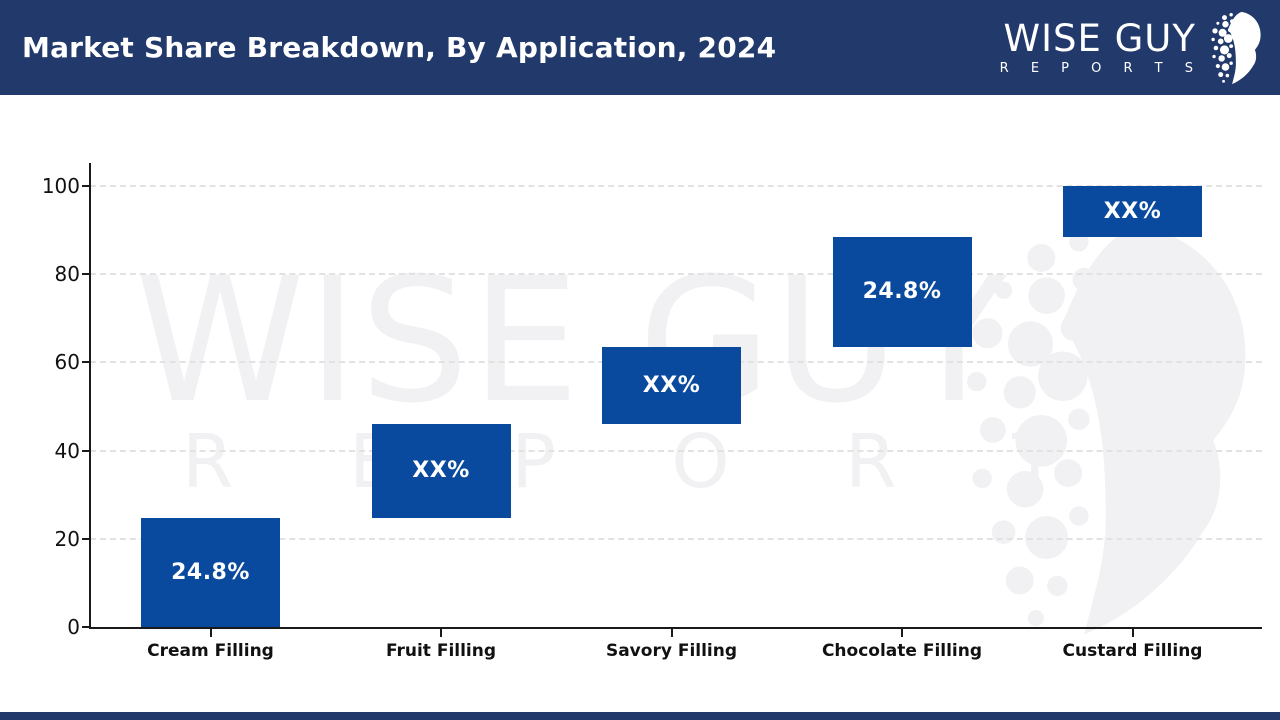  I want to click on x-category-label-2: Savory Filling, so click(671, 651).